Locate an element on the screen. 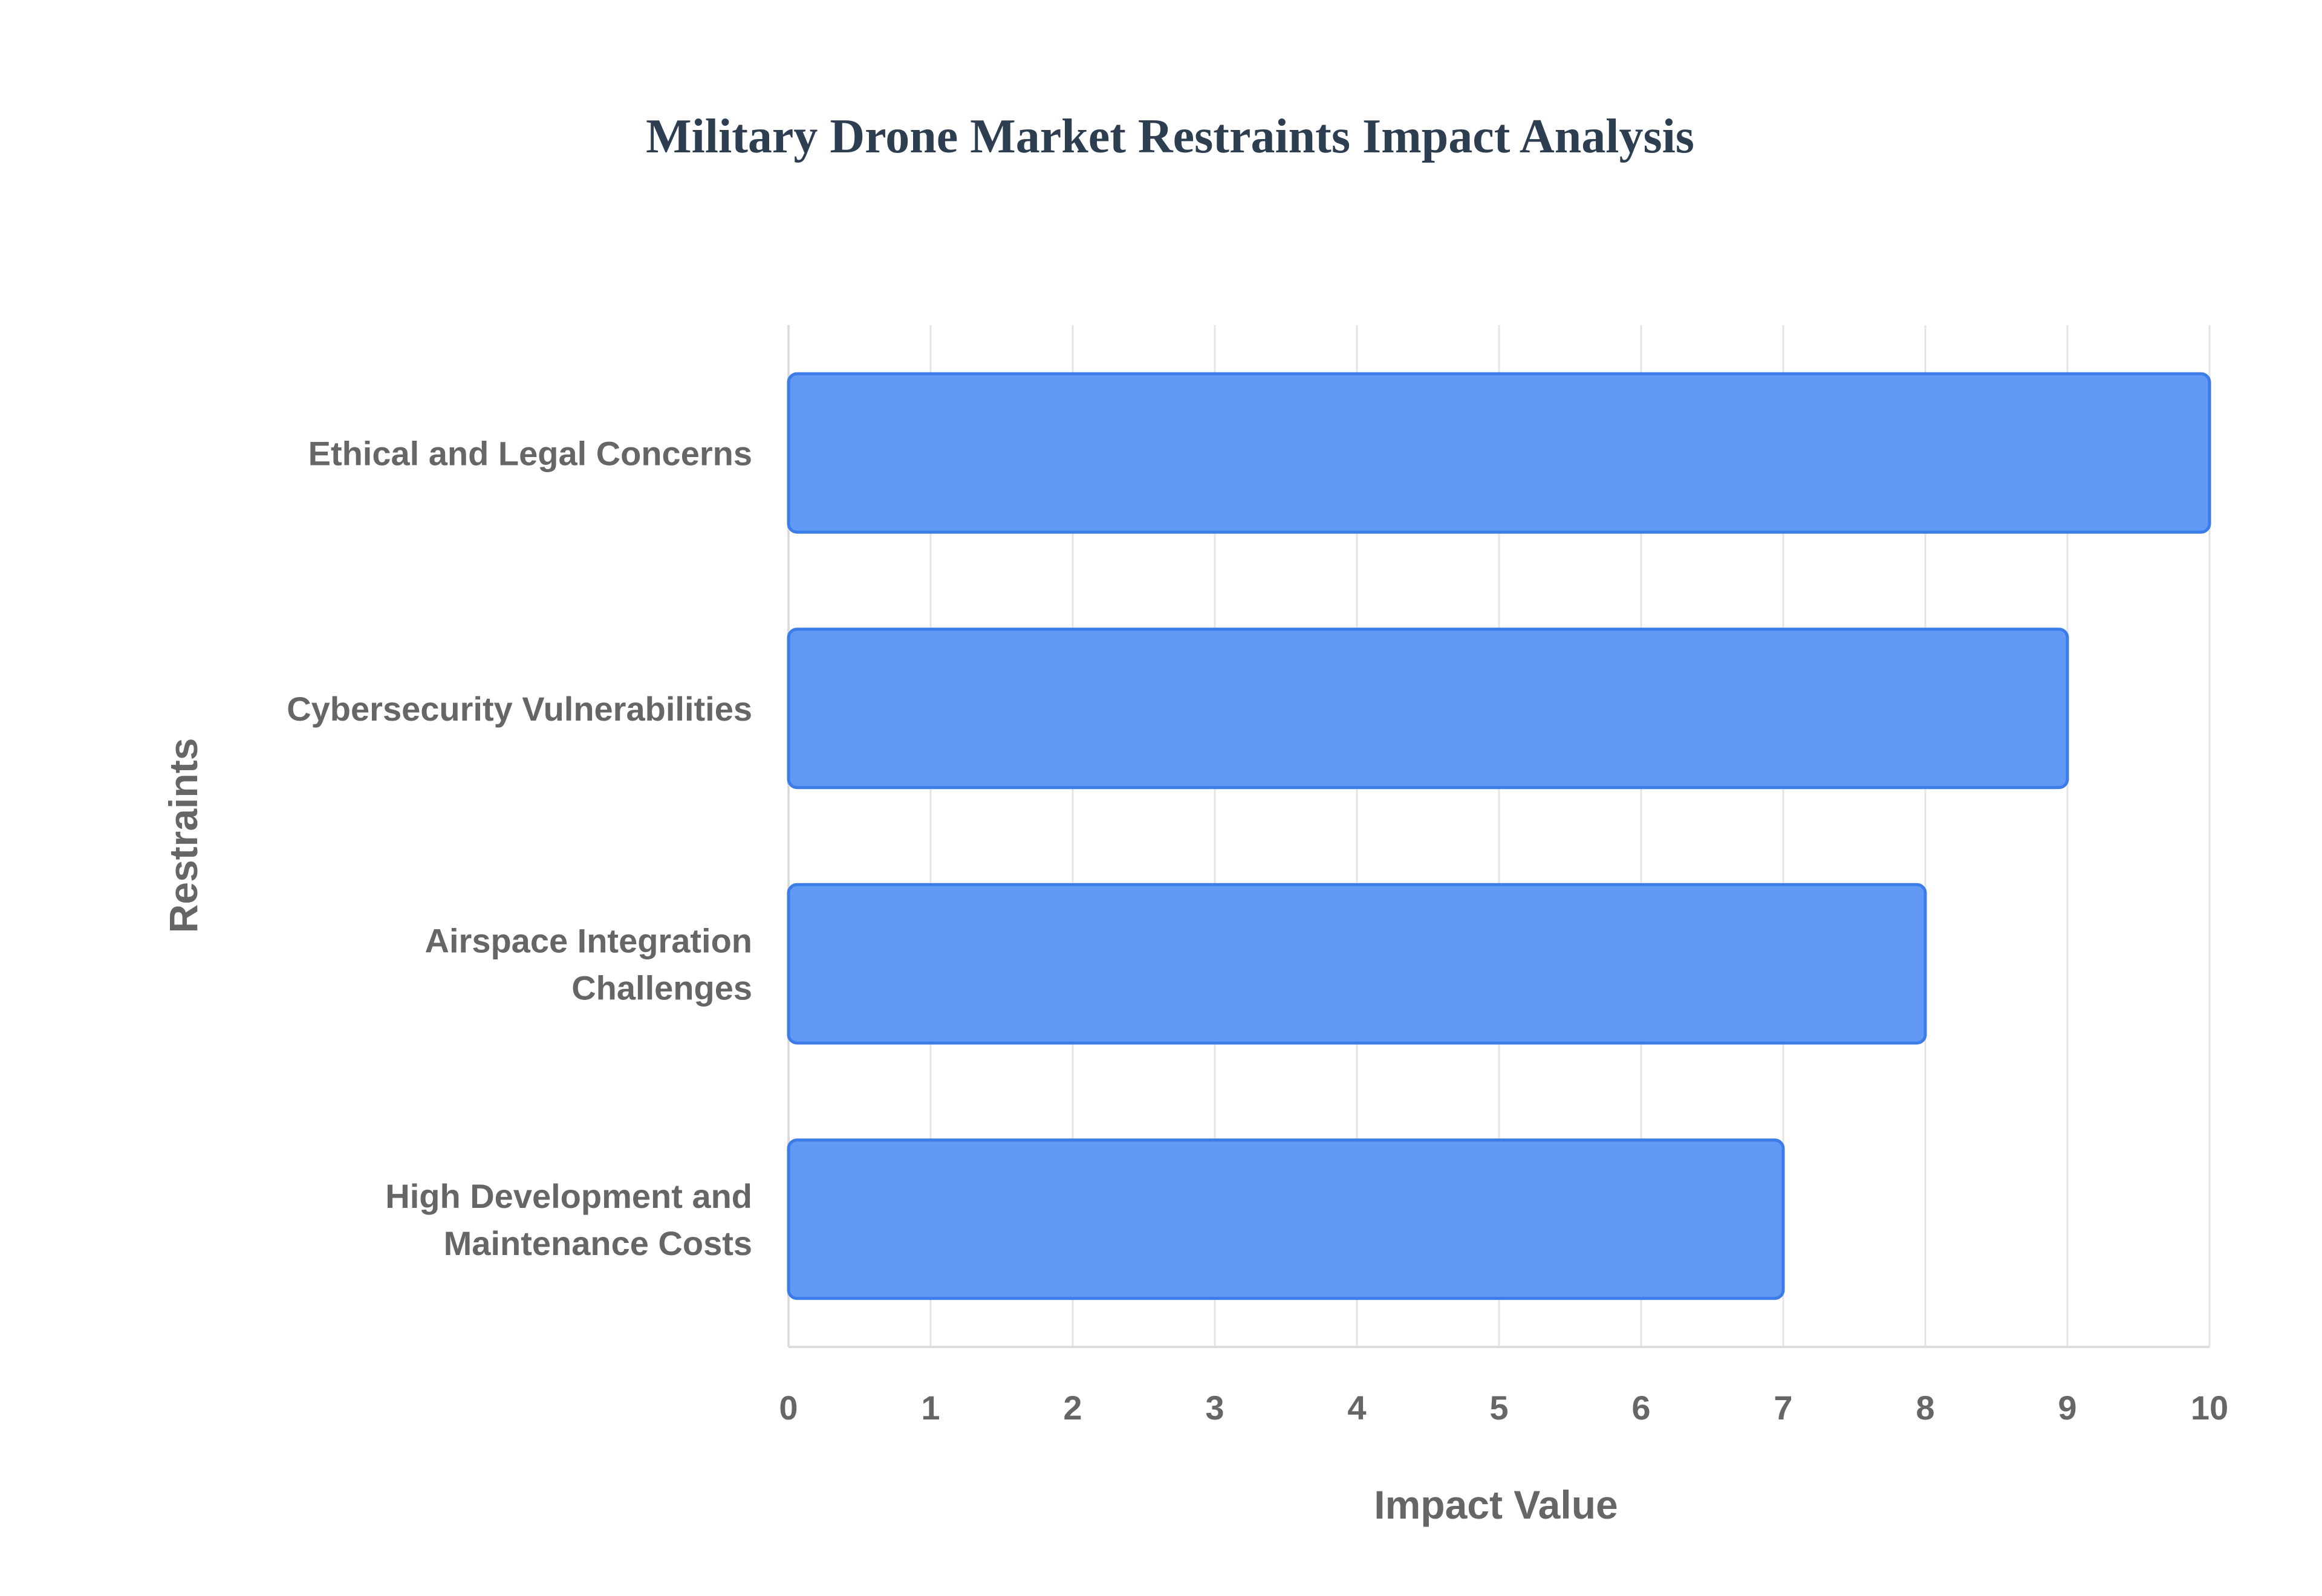 This screenshot has width=2322, height=1596. x-tick-label: 10 is located at coordinates (2209, 1408).